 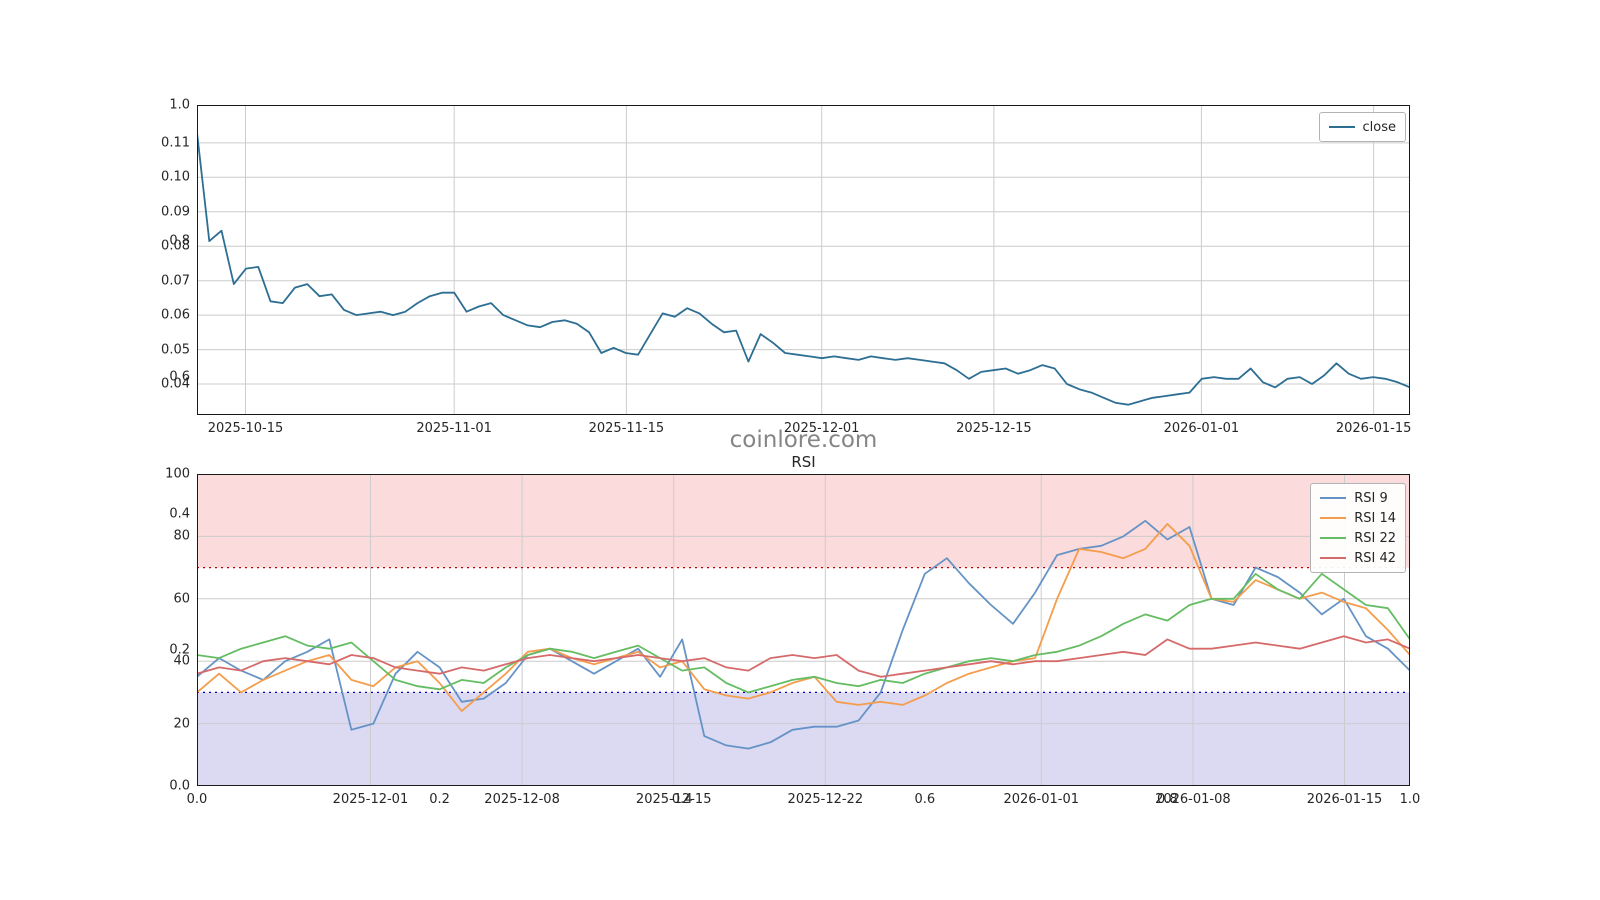 I want to click on y-tick-label: 0.06, so click(x=175, y=315).